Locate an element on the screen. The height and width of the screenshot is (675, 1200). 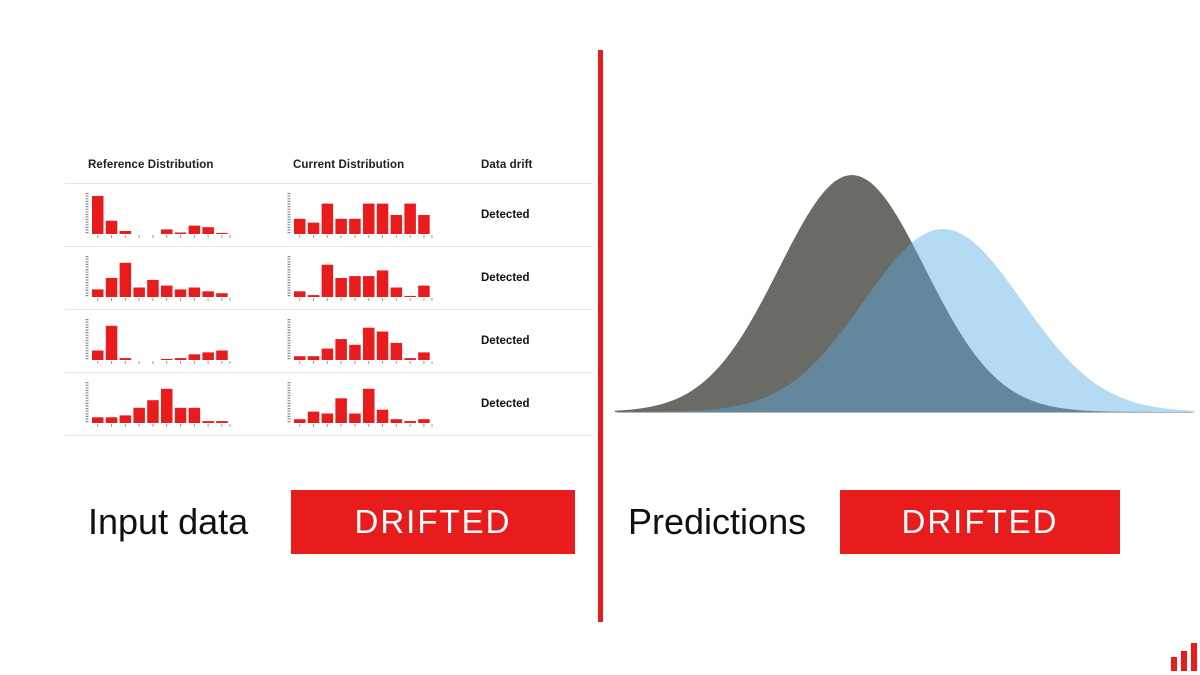
predictions-drifted-badge: DRIFTED is located at coordinates (980, 522).